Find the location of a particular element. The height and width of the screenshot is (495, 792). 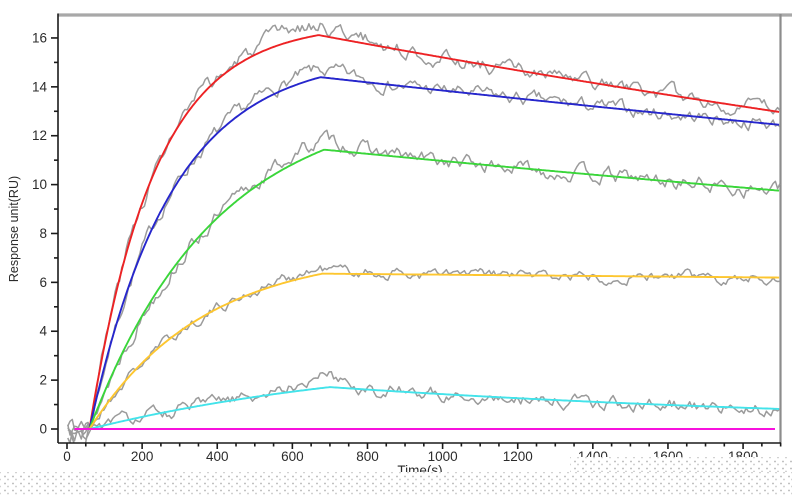

y-tick-label: 16 is located at coordinates (39, 37).